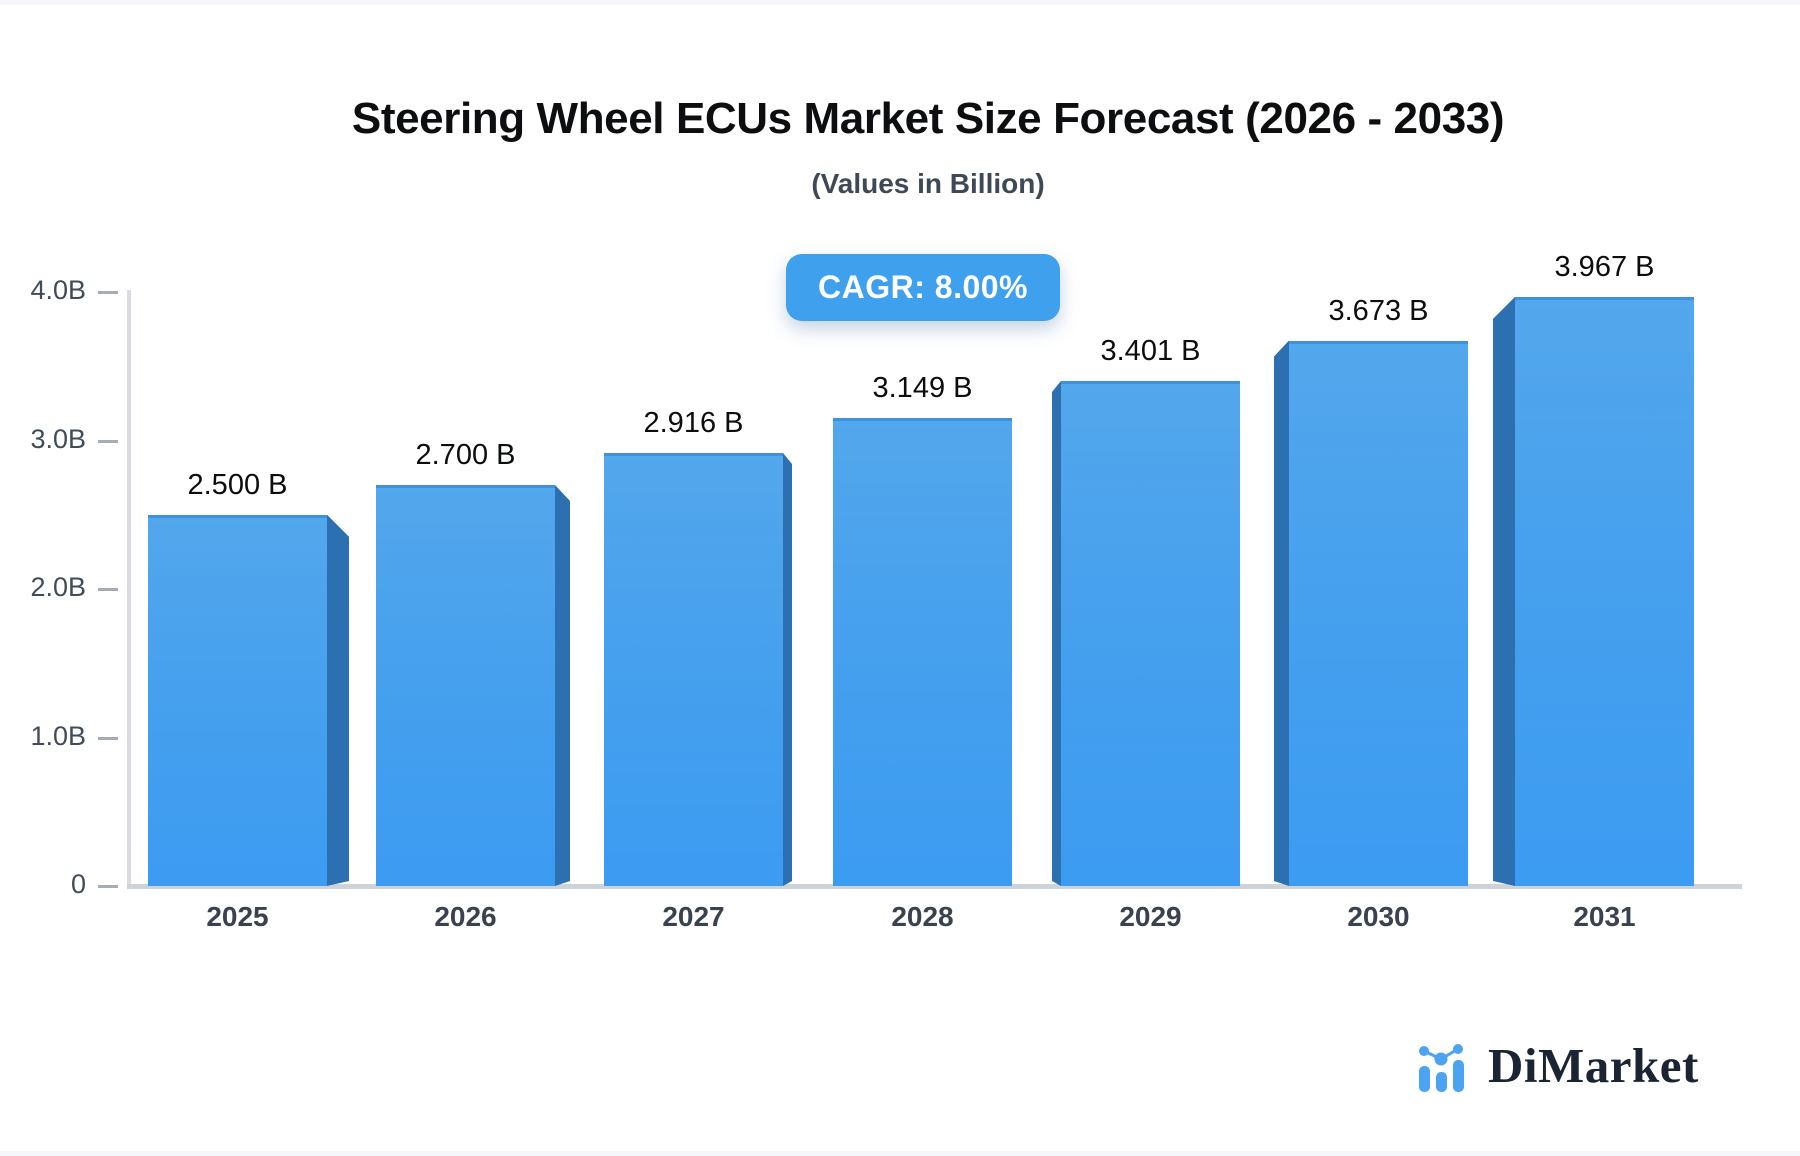  Describe the element at coordinates (1150, 916) in the screenshot. I see `x-axis-label: 2029` at that location.